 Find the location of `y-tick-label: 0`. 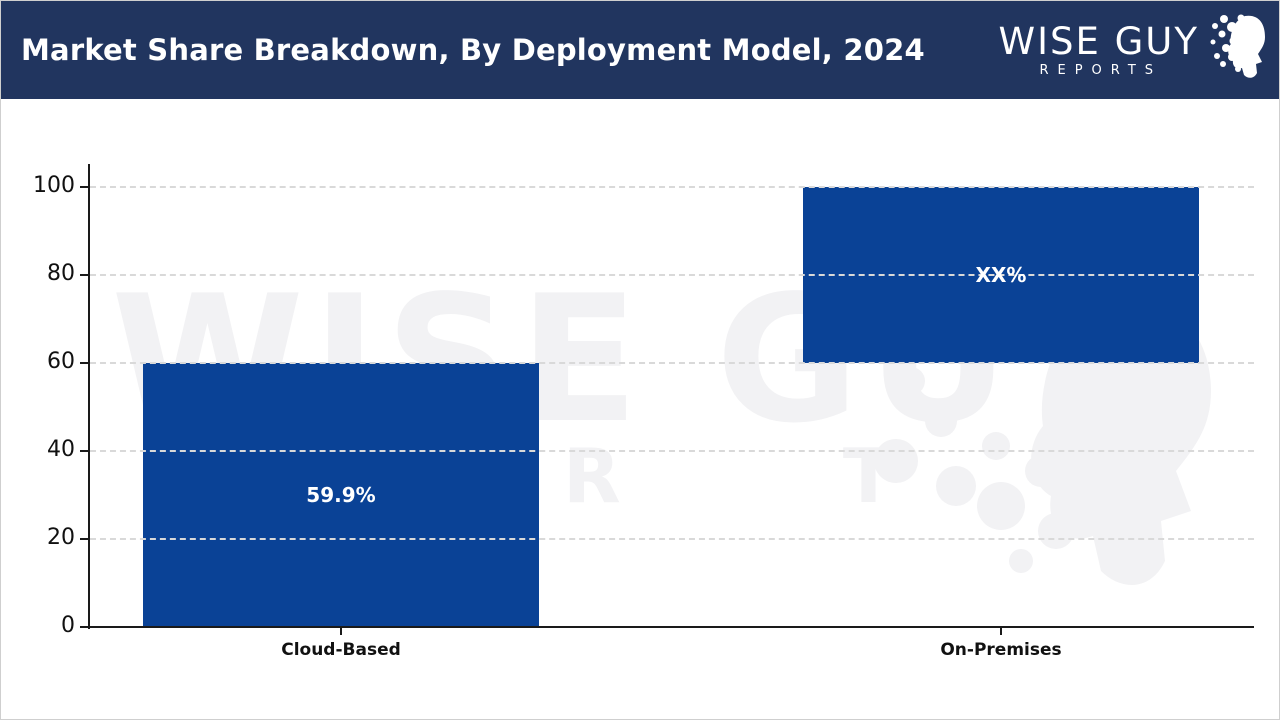

y-tick-label: 0 is located at coordinates (68, 625).